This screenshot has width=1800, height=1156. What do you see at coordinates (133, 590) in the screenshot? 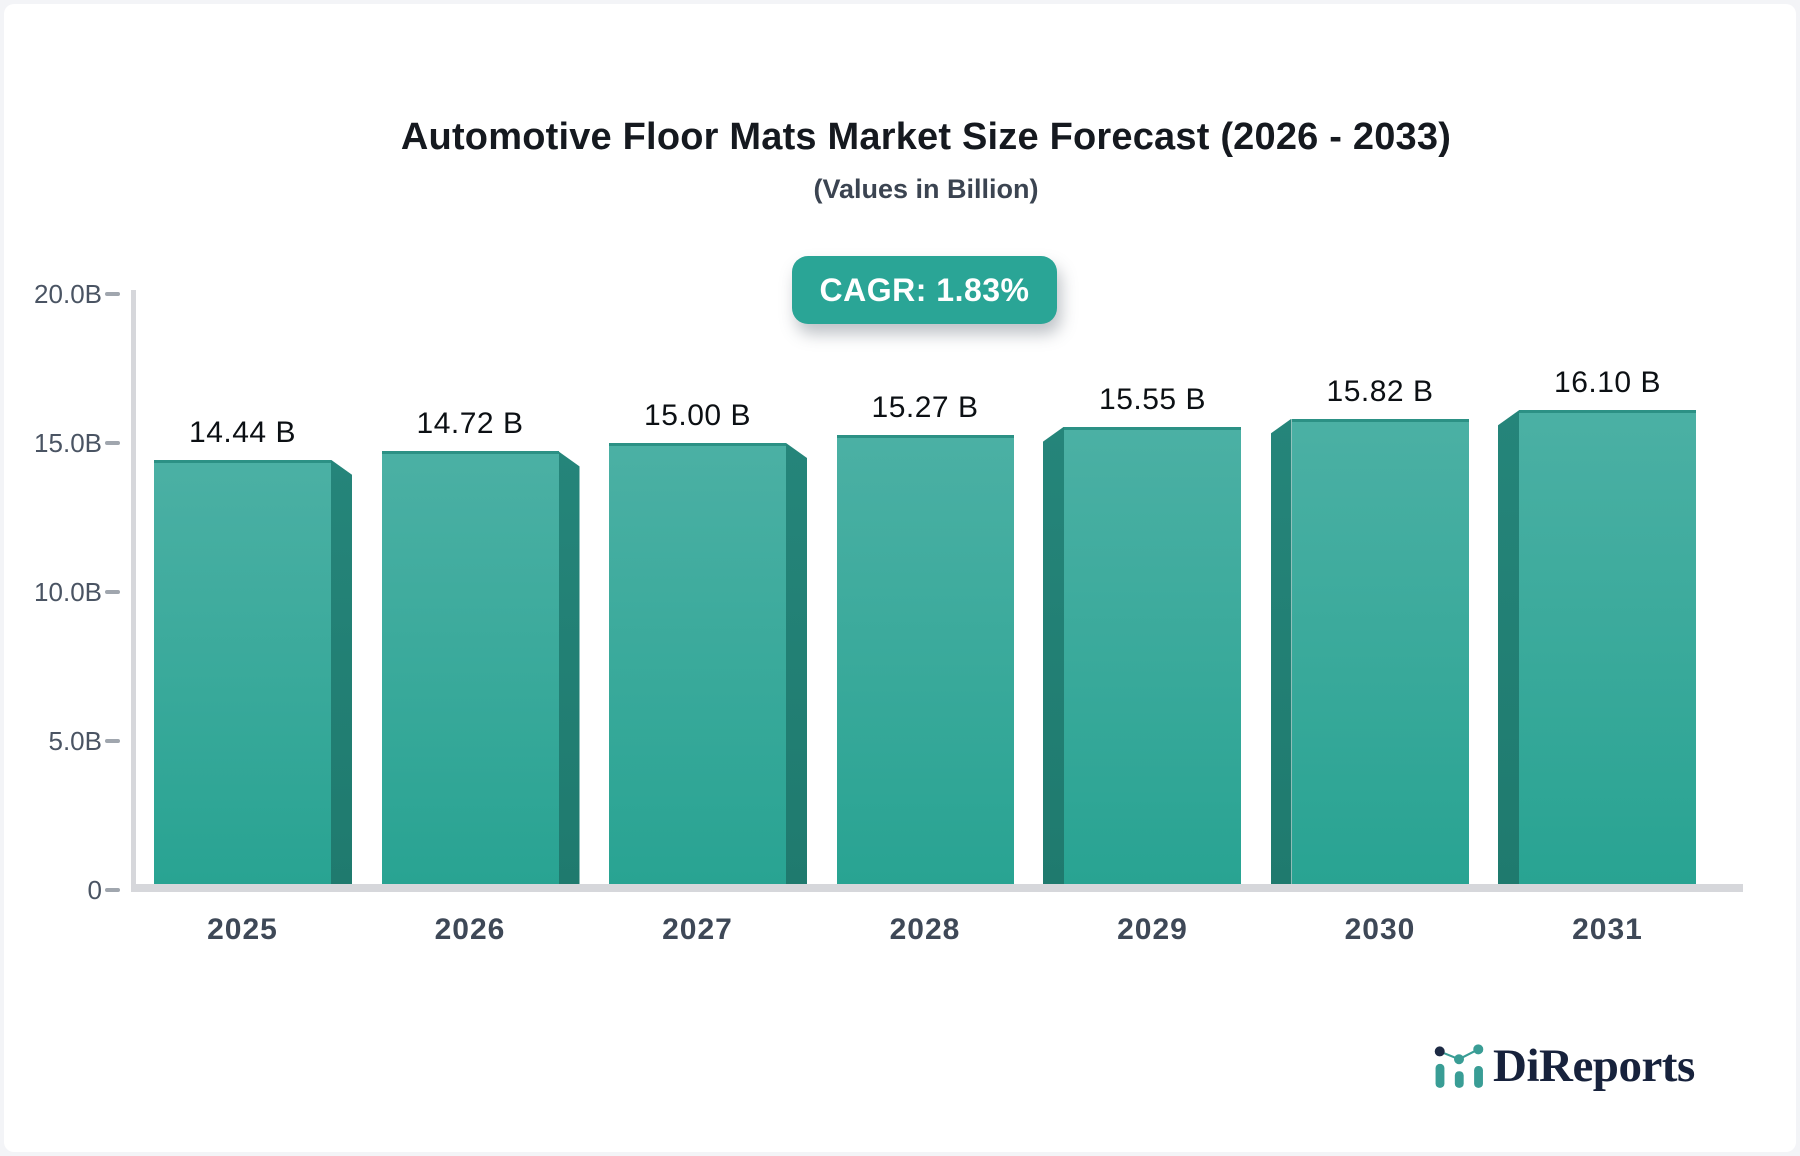
I see `y-axis-line` at bounding box center [133, 590].